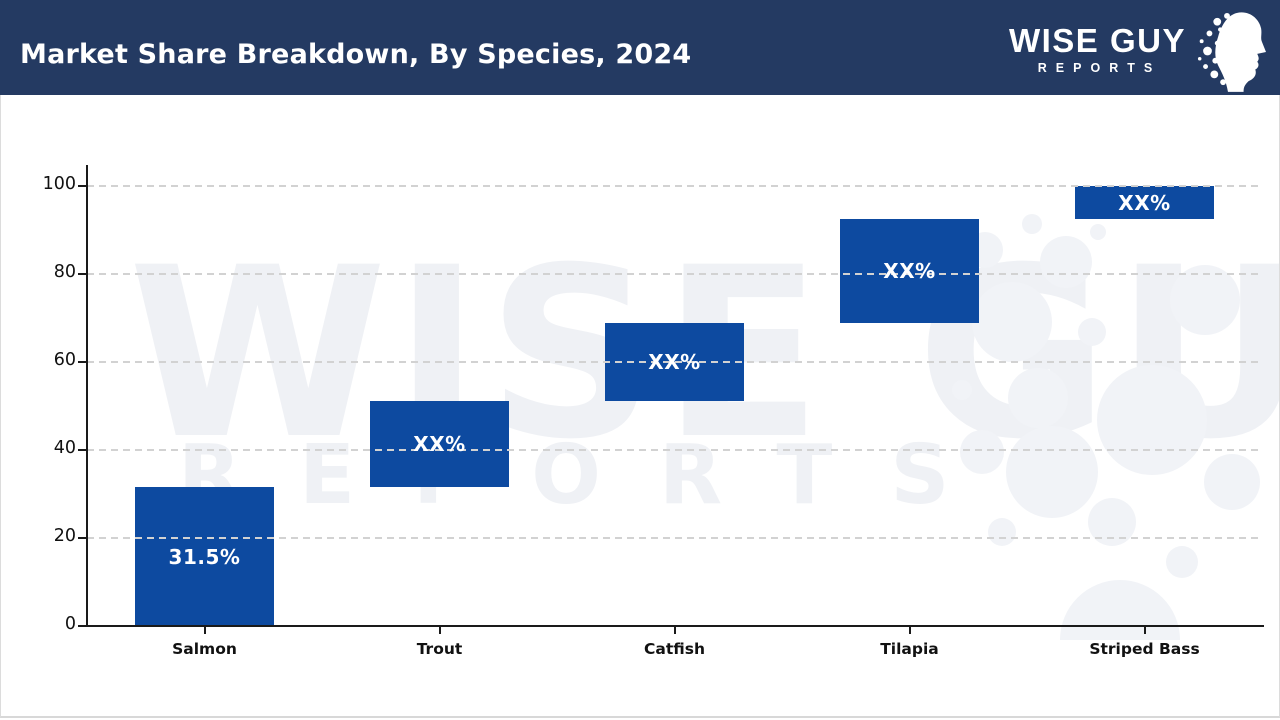  Describe the element at coordinates (674, 630) in the screenshot. I see `x-tick-catfish` at that location.